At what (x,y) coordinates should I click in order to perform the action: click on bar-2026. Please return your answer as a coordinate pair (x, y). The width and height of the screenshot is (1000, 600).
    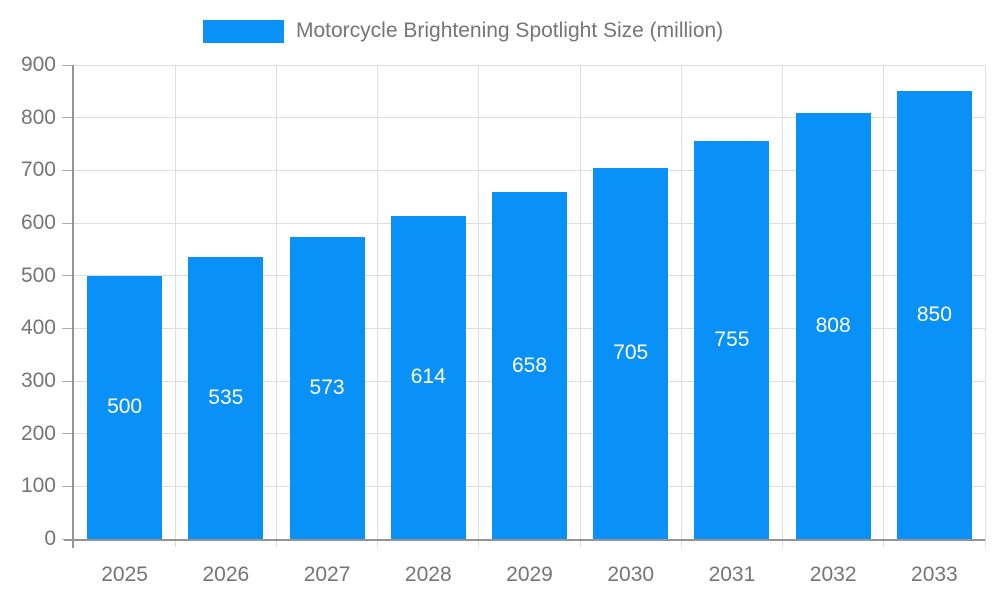
    Looking at the image, I should click on (226, 398).